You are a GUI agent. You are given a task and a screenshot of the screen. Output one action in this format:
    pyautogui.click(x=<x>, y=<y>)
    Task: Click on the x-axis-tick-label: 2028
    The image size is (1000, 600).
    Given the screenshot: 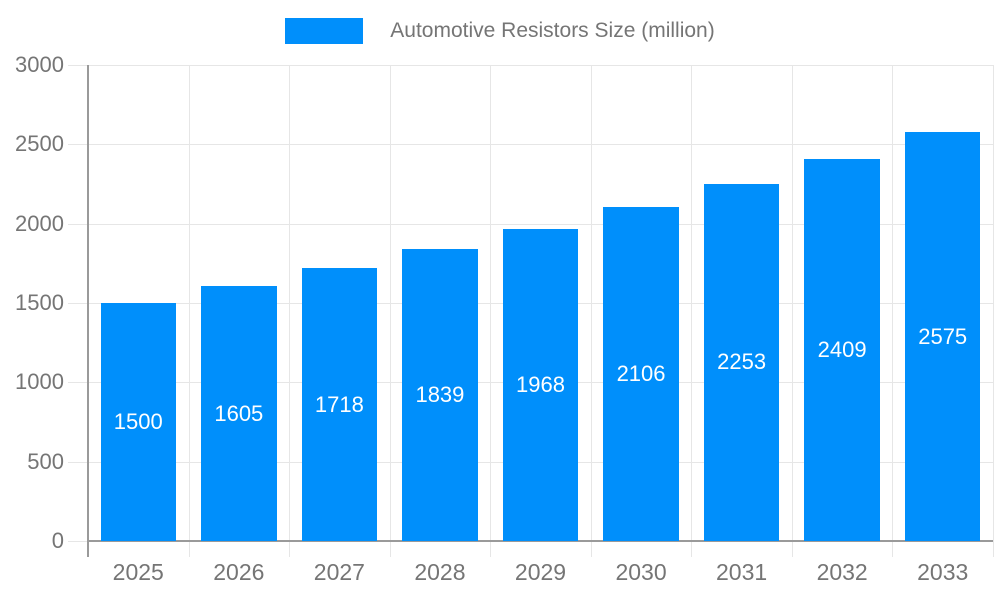 What is the action you would take?
    pyautogui.click(x=440, y=572)
    